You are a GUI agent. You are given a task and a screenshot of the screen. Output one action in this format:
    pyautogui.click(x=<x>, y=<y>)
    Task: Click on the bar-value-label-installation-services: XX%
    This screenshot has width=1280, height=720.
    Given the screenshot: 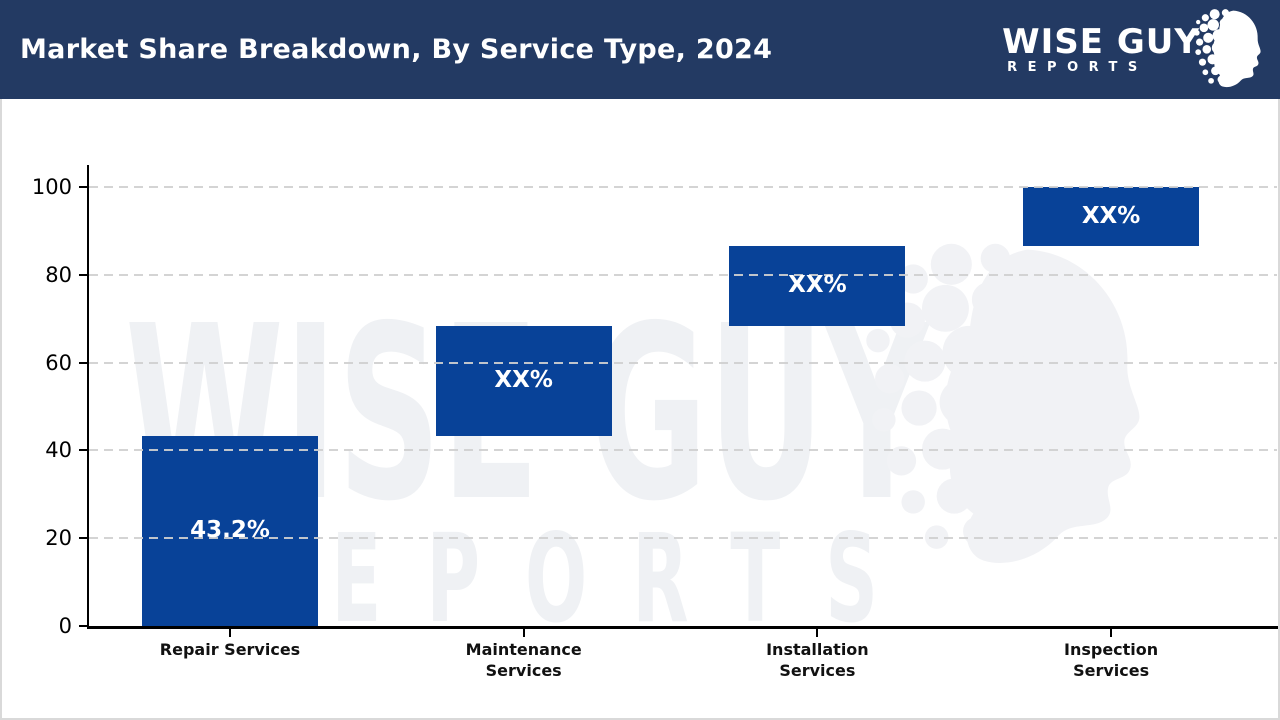 What is the action you would take?
    pyautogui.click(x=817, y=284)
    